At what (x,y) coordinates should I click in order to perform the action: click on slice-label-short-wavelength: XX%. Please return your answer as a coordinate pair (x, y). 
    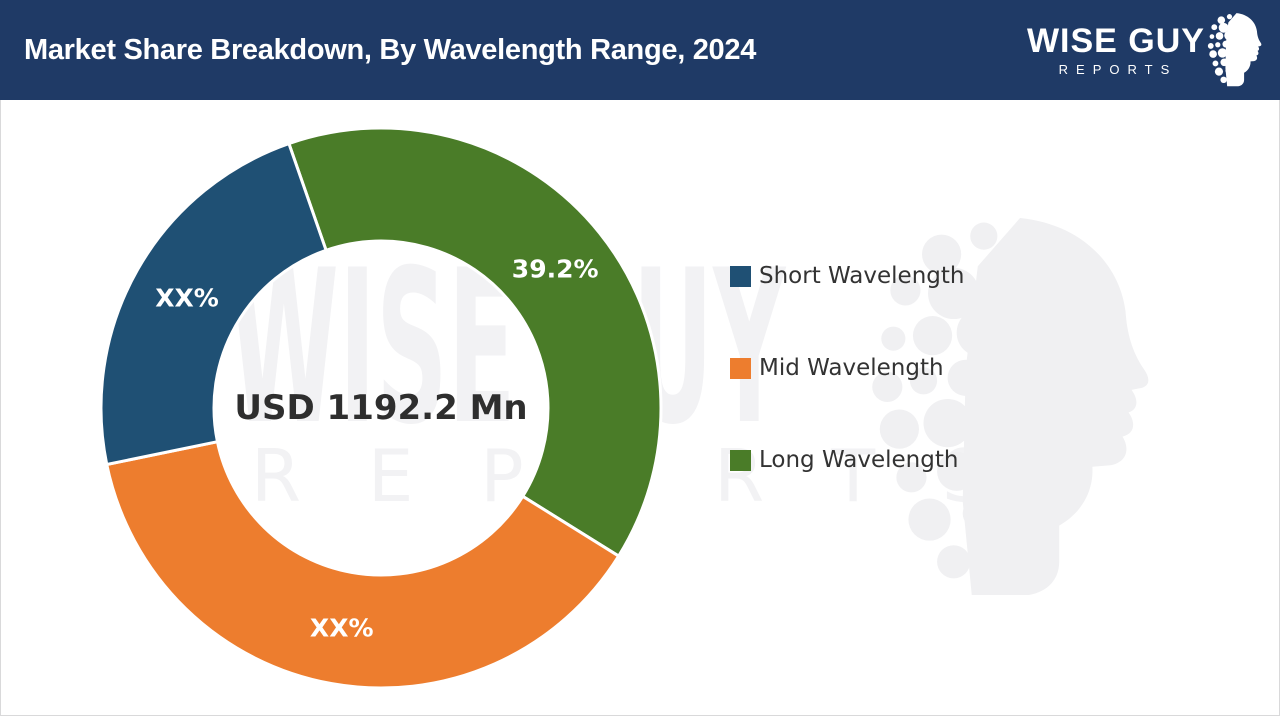
    Looking at the image, I should click on (187, 298).